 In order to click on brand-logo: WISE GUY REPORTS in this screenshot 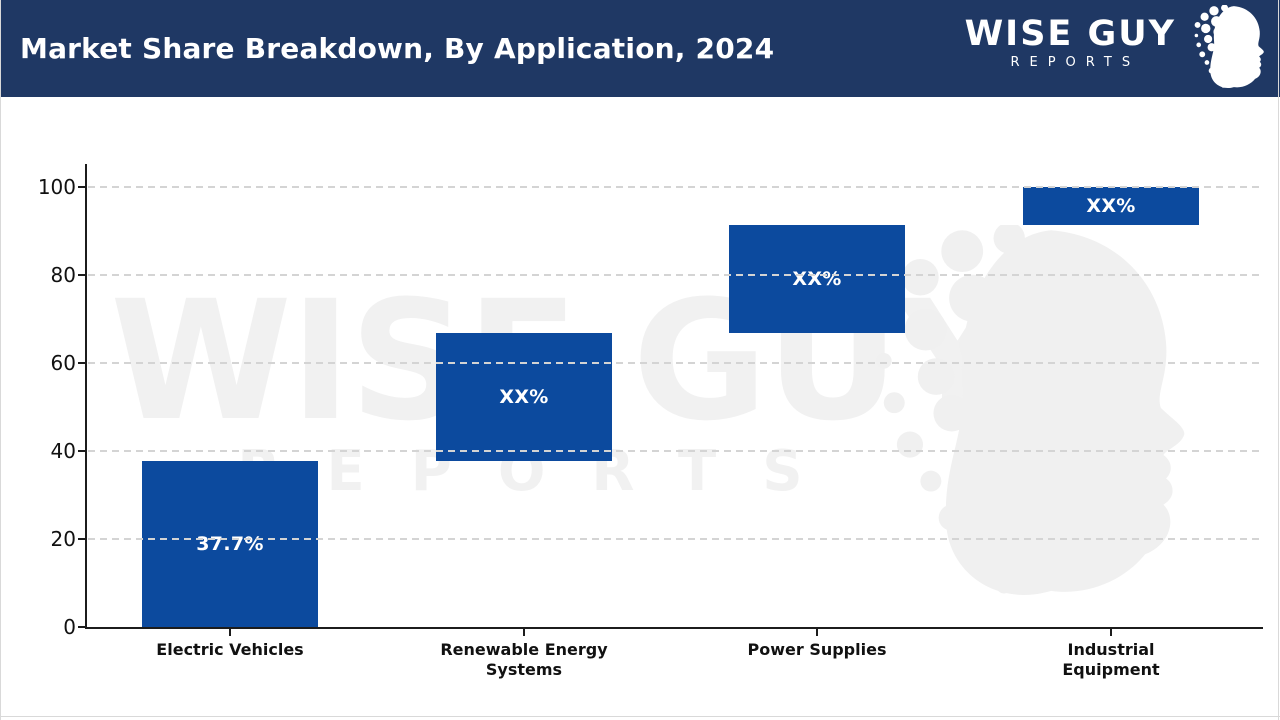, I will do `click(1070, 43)`.